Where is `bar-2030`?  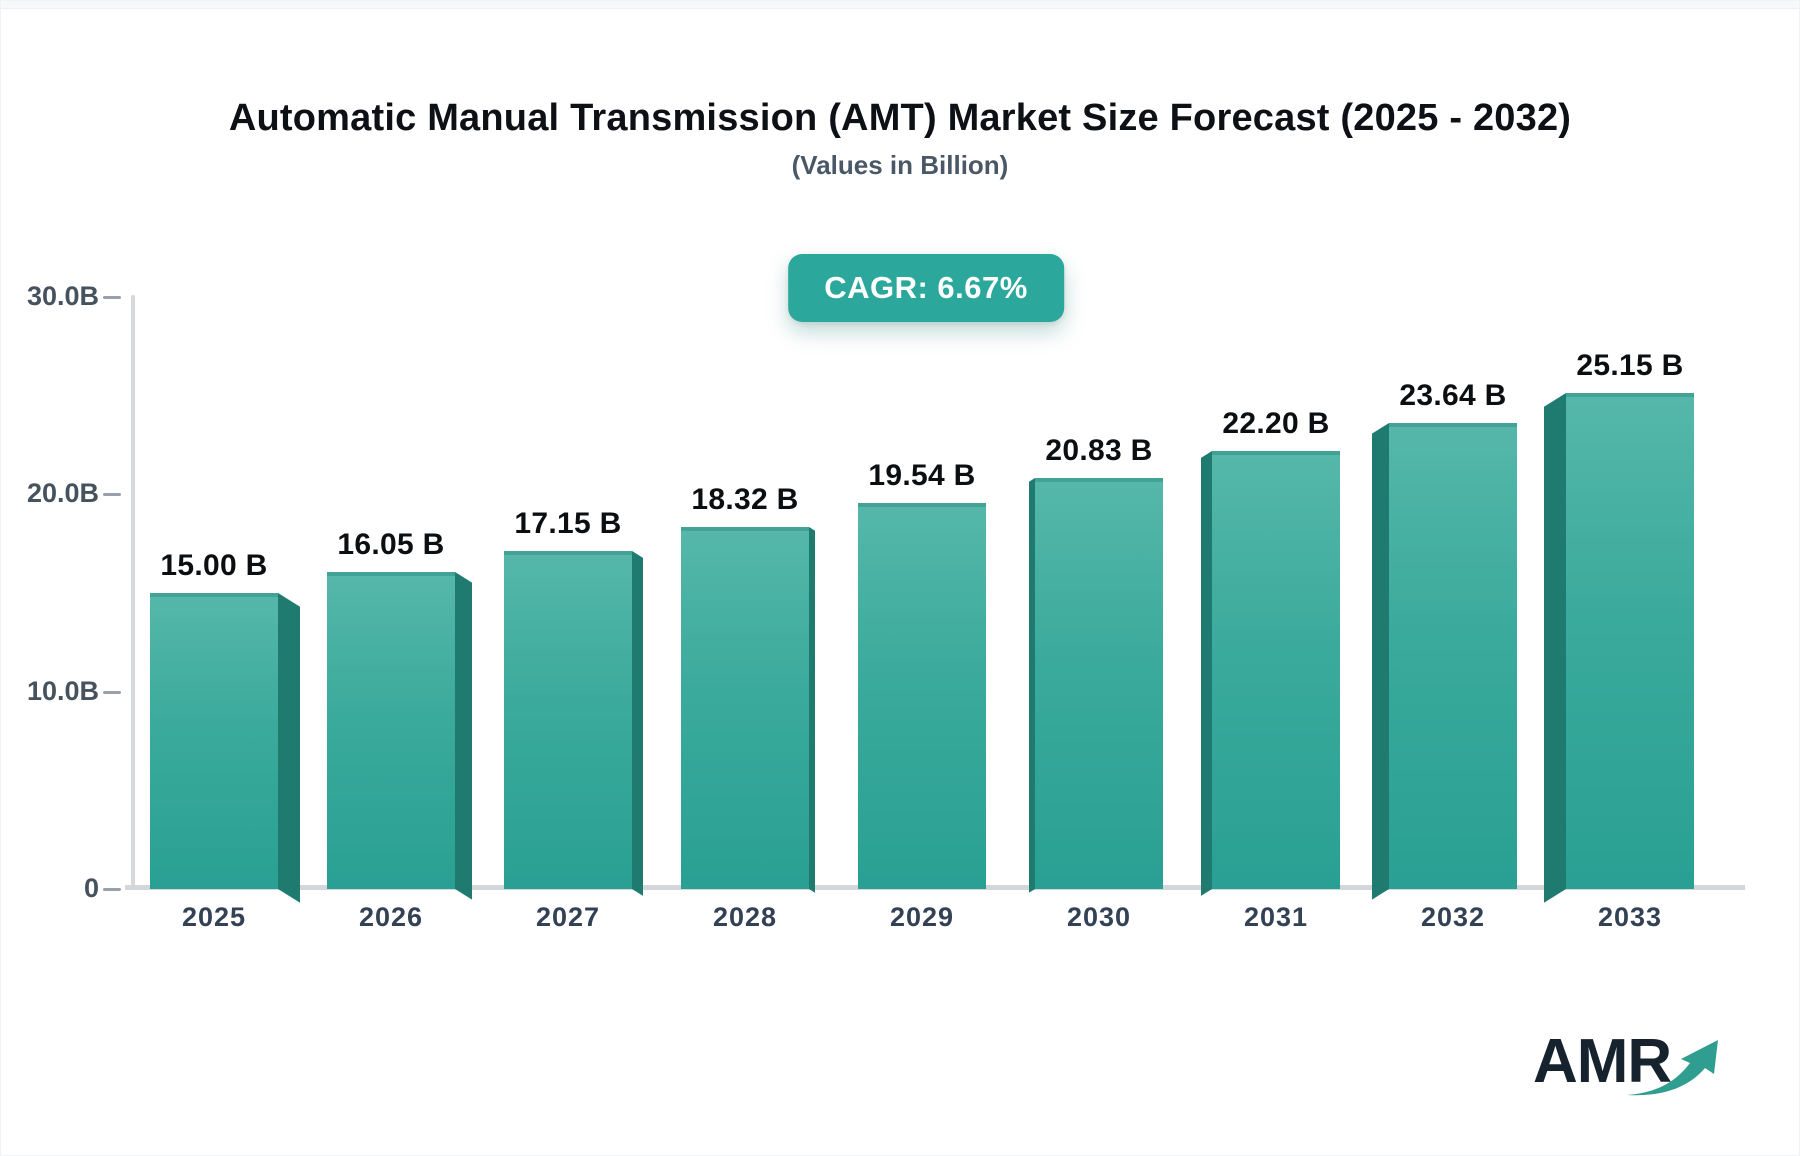
bar-2030 is located at coordinates (1099, 683).